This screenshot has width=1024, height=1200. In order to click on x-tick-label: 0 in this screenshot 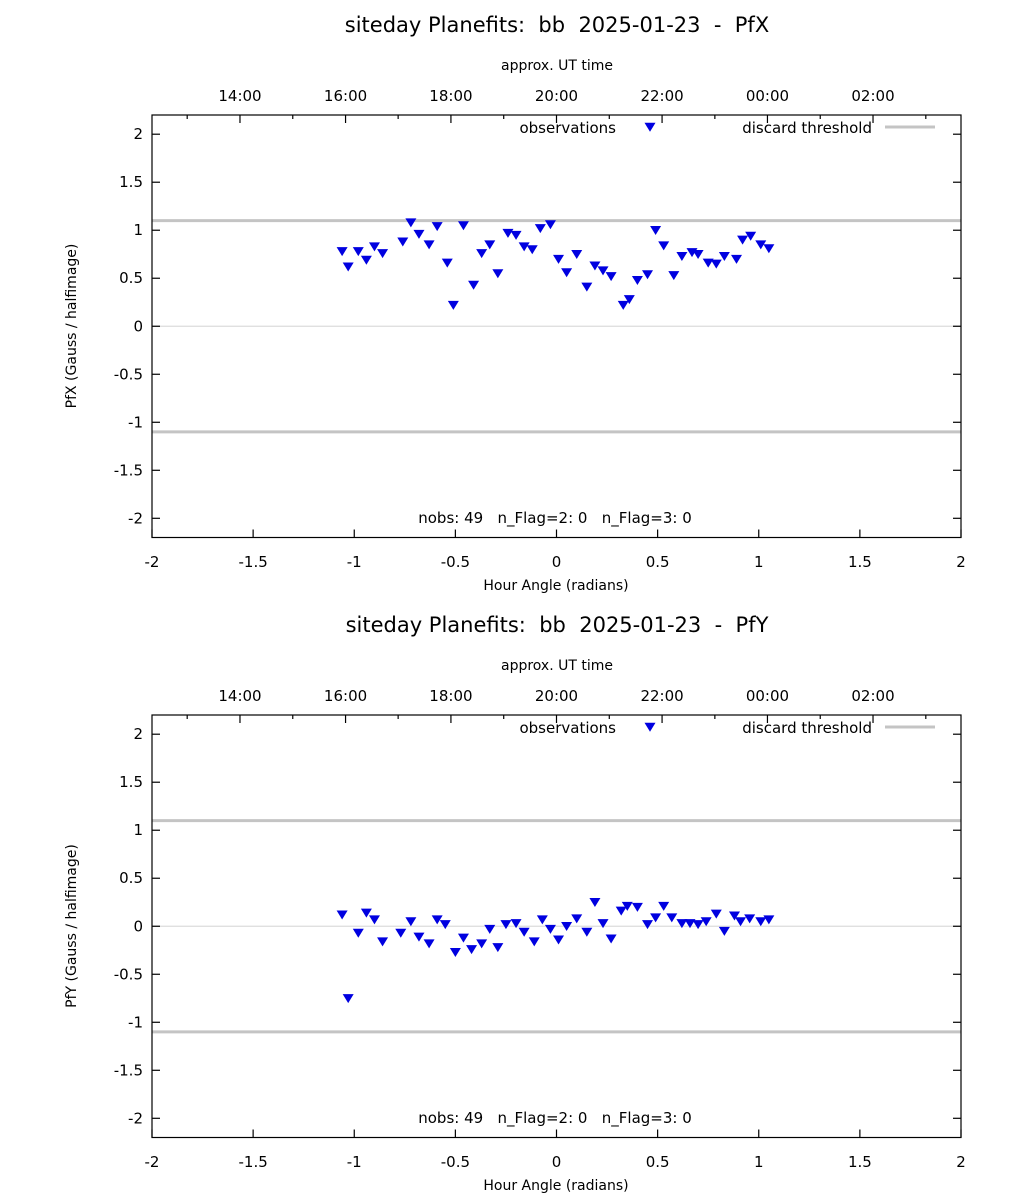, I will do `click(557, 1162)`.